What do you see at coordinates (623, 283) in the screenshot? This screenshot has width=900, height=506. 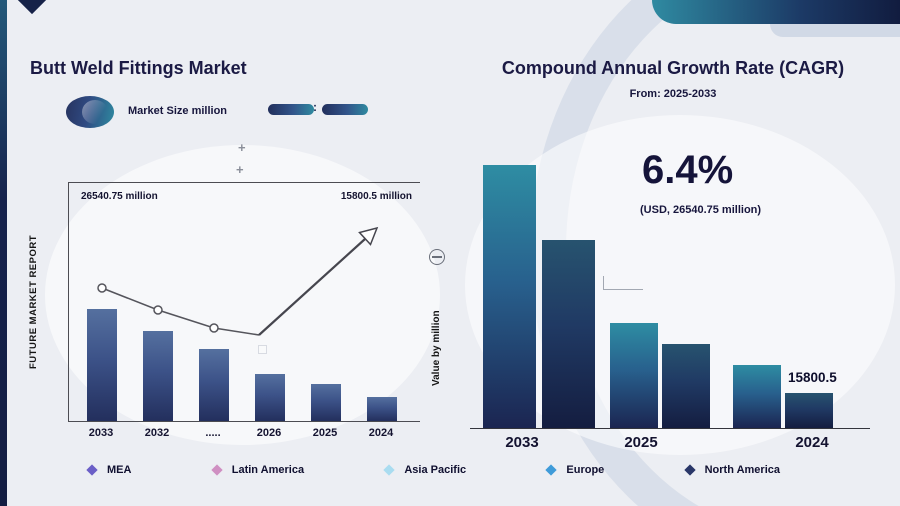 I see `step-outline-decoration` at bounding box center [623, 283].